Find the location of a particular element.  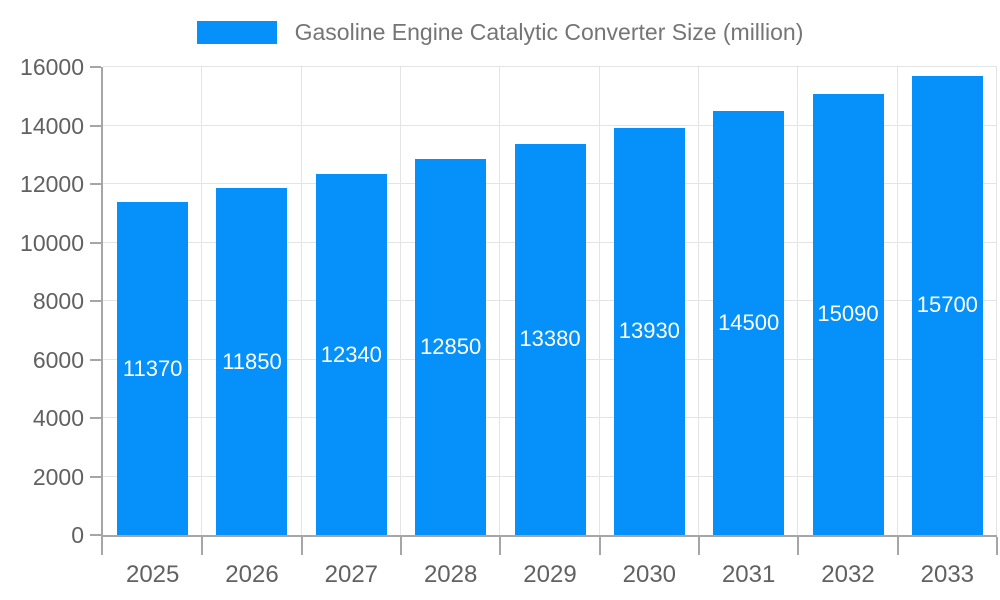

bar: 15700 is located at coordinates (947, 305).